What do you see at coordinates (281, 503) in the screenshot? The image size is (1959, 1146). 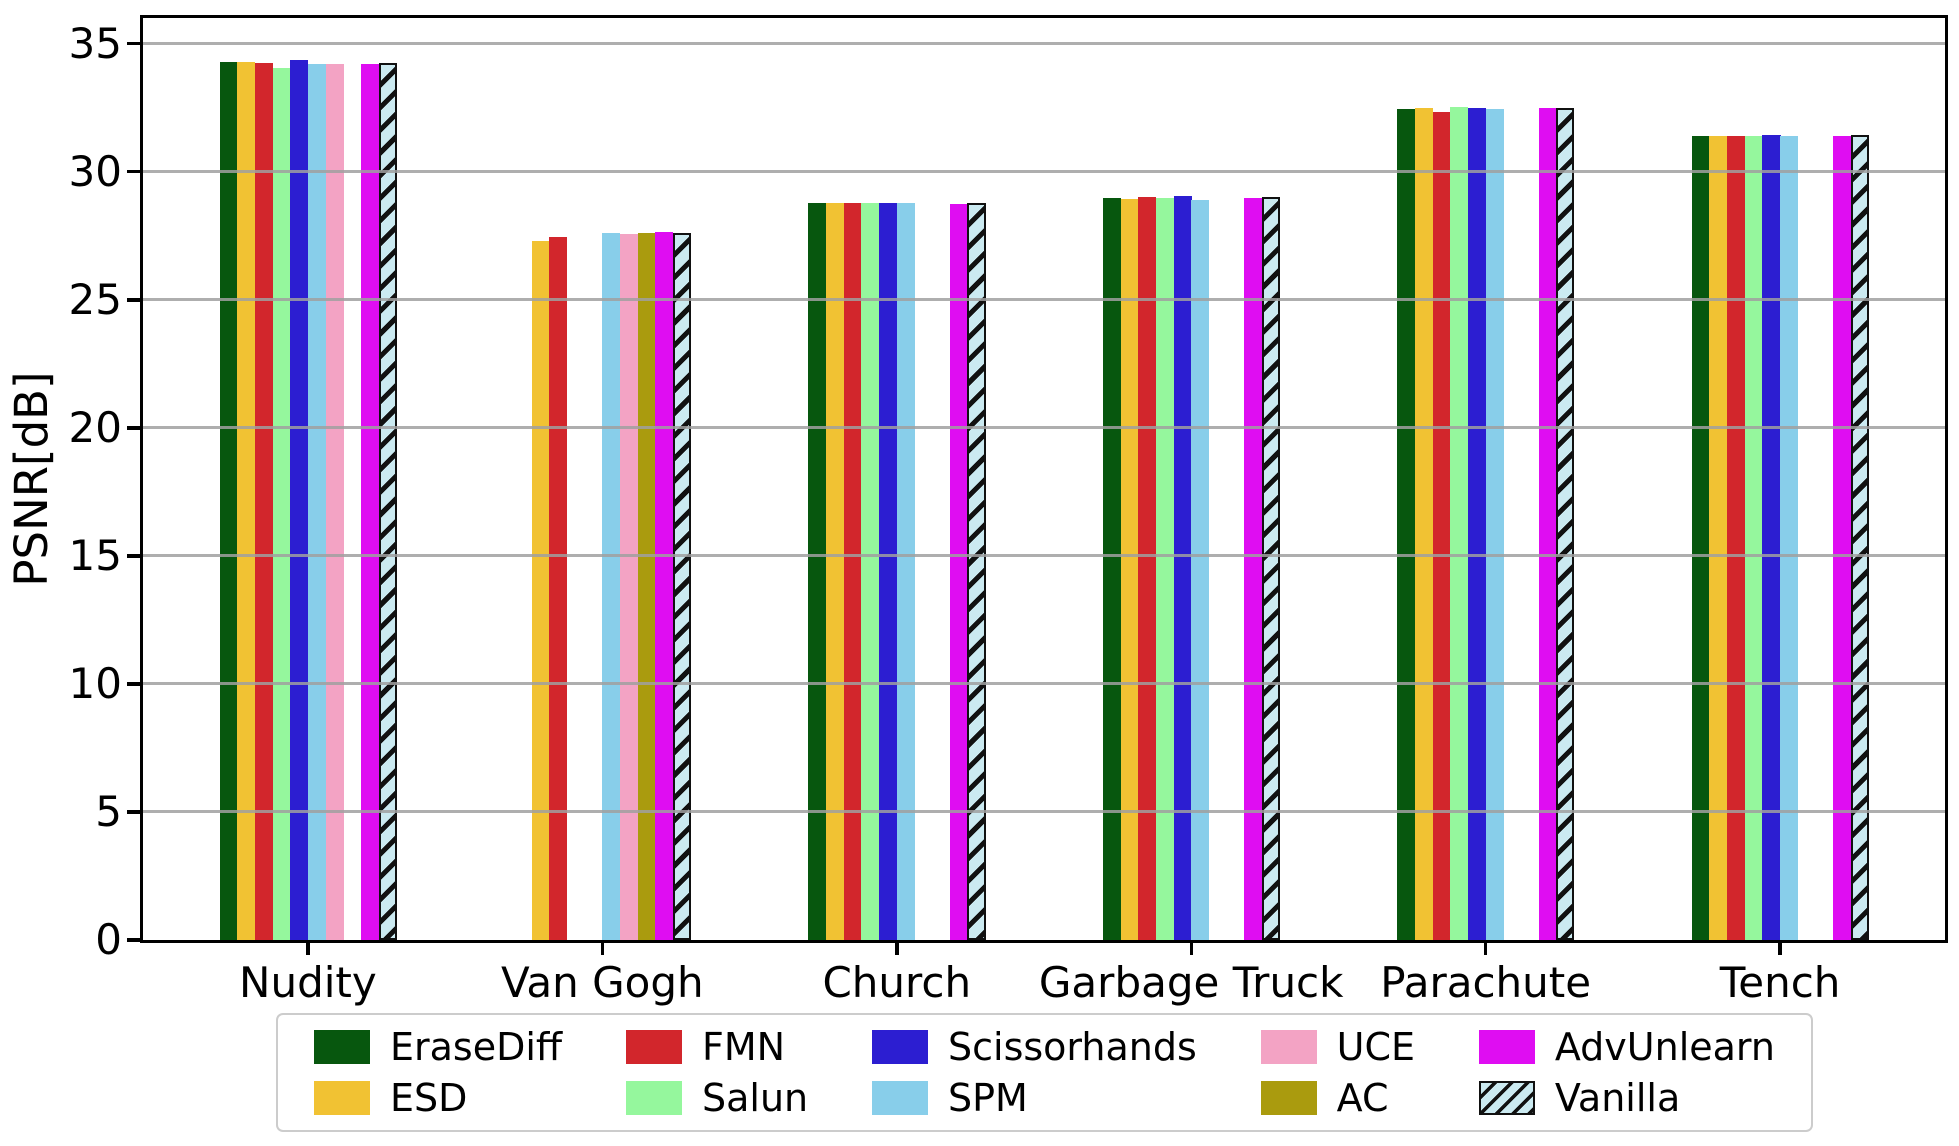 I see `bar-salun-nudity` at bounding box center [281, 503].